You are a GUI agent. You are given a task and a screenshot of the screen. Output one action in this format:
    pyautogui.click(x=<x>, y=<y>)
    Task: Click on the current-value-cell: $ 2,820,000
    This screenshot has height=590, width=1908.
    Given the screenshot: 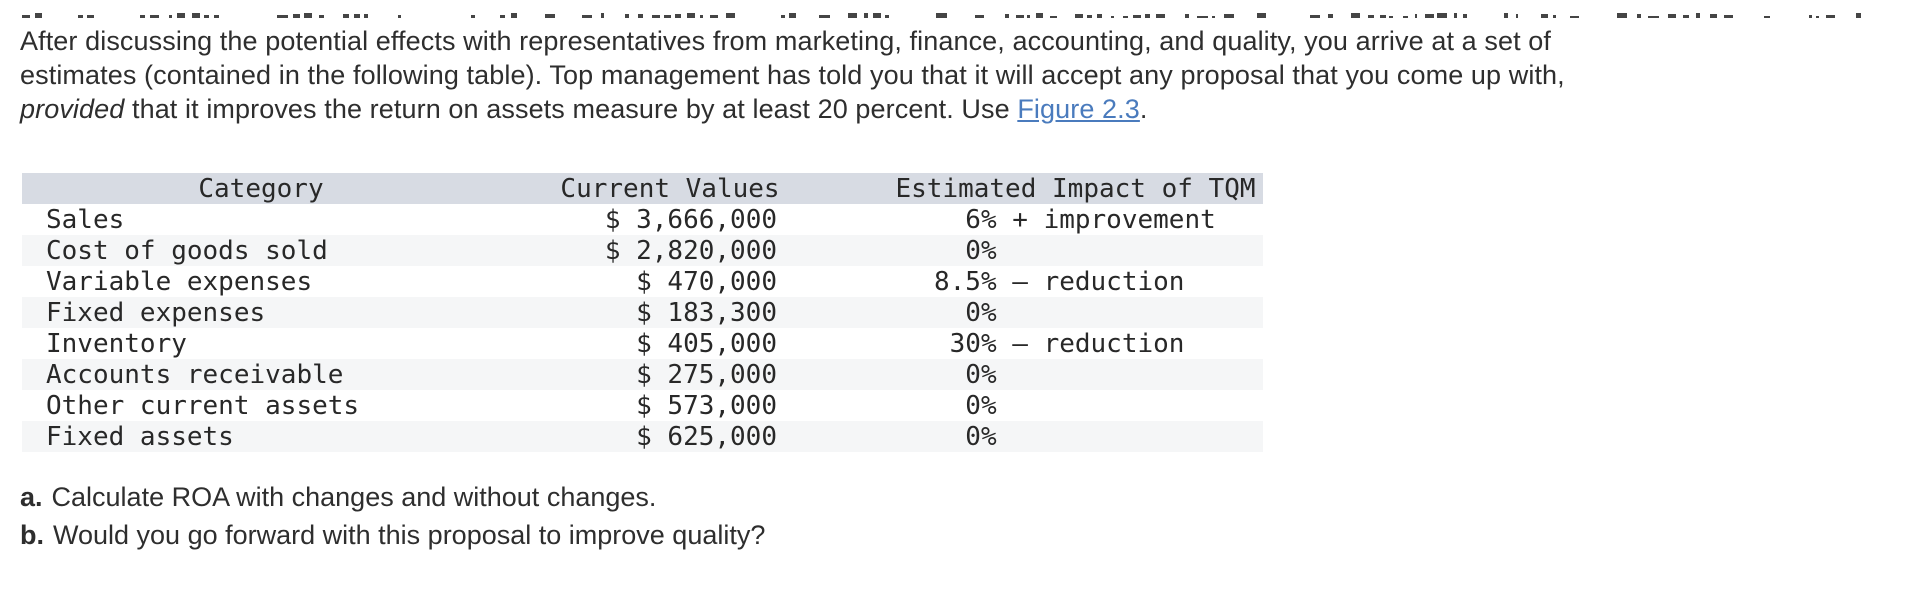 What is the action you would take?
    pyautogui.click(x=690, y=250)
    